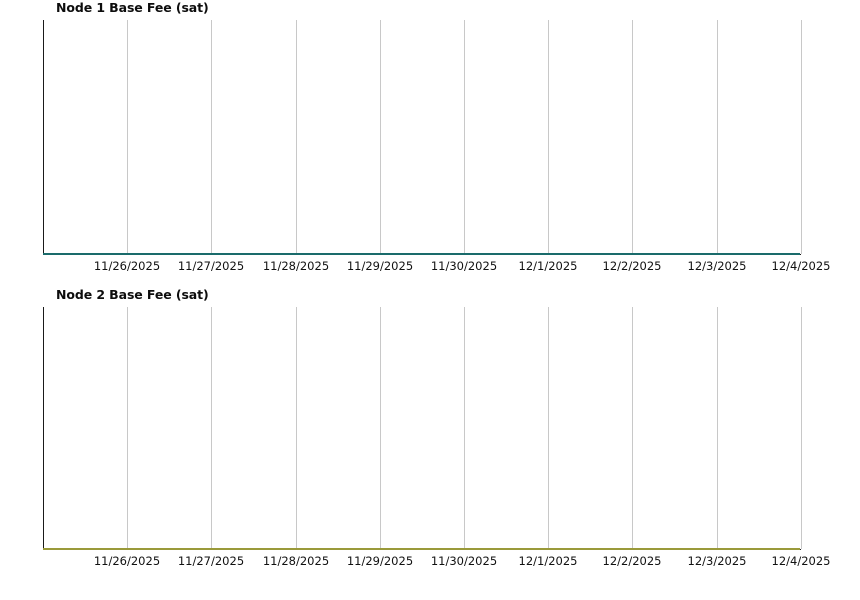  What do you see at coordinates (132, 294) in the screenshot?
I see `chart-title-node-2: Node 2 Base Fee (sat)` at bounding box center [132, 294].